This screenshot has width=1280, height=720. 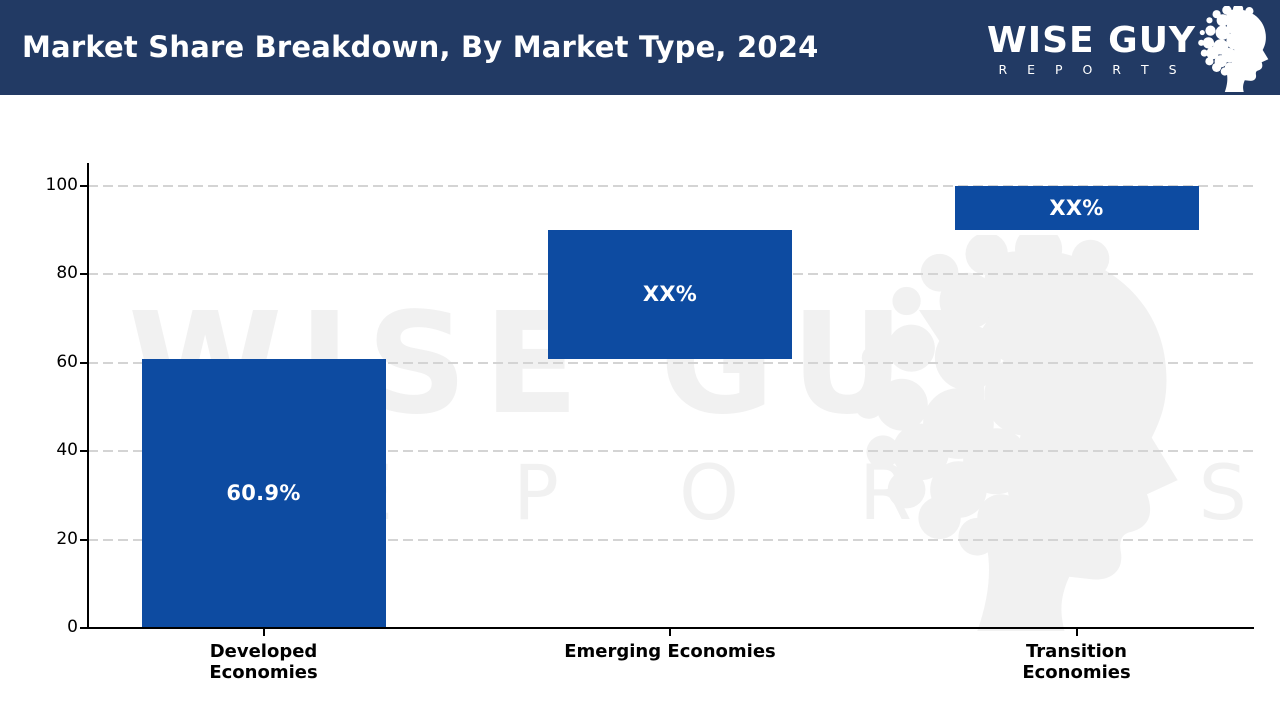 I want to click on bar-label-2: XX%, so click(x=1076, y=208).